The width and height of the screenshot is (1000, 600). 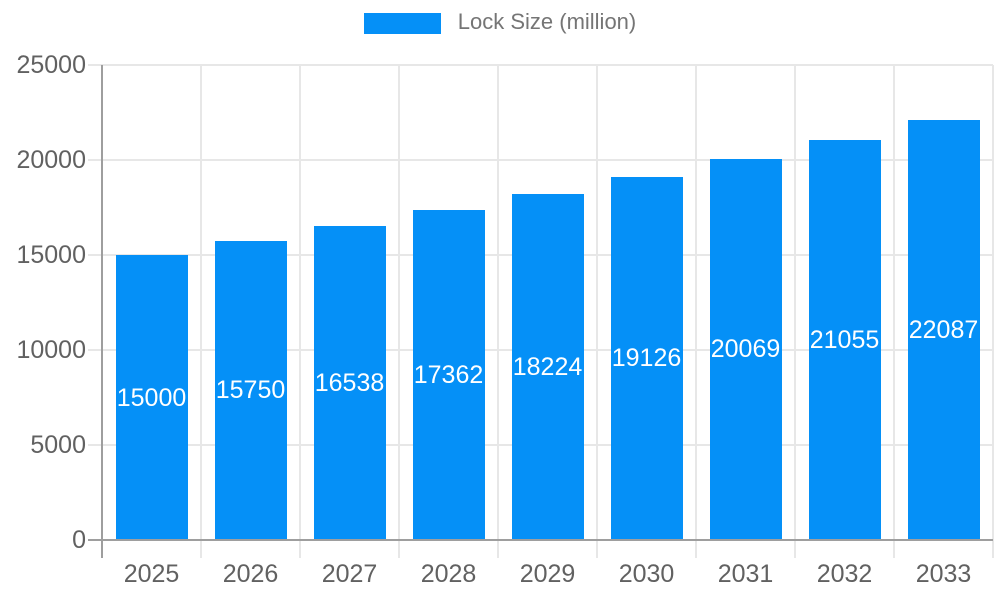 What do you see at coordinates (151, 574) in the screenshot?
I see `x-tick-label: 2025` at bounding box center [151, 574].